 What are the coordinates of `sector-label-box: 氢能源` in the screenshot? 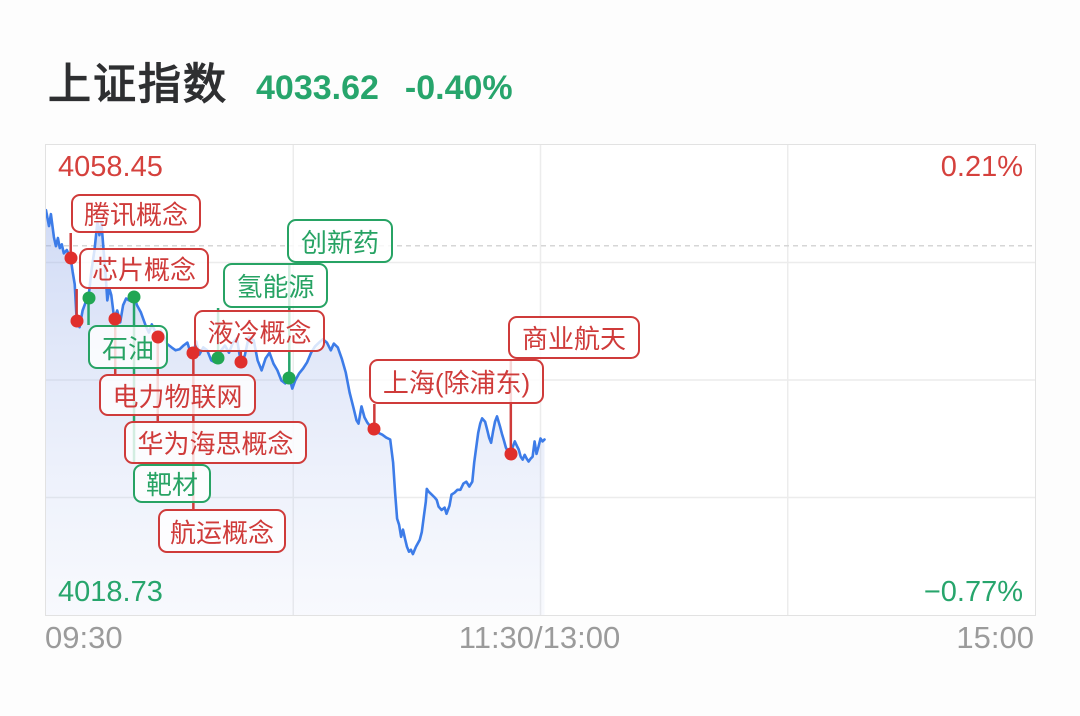 It's located at (275, 285).